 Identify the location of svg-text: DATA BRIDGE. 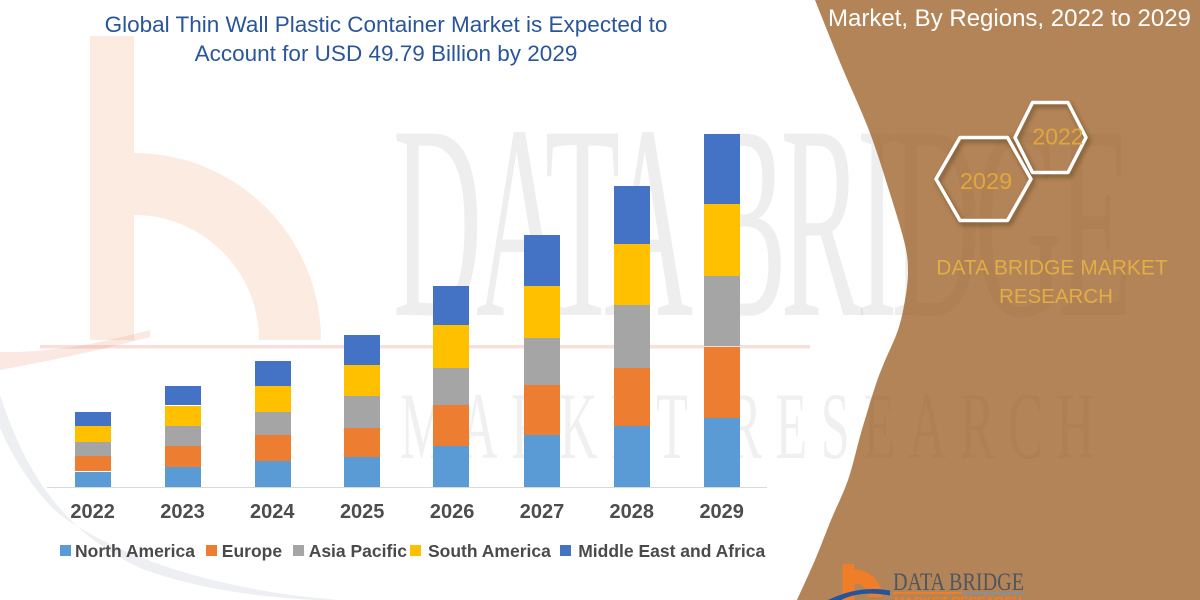
(958, 582).